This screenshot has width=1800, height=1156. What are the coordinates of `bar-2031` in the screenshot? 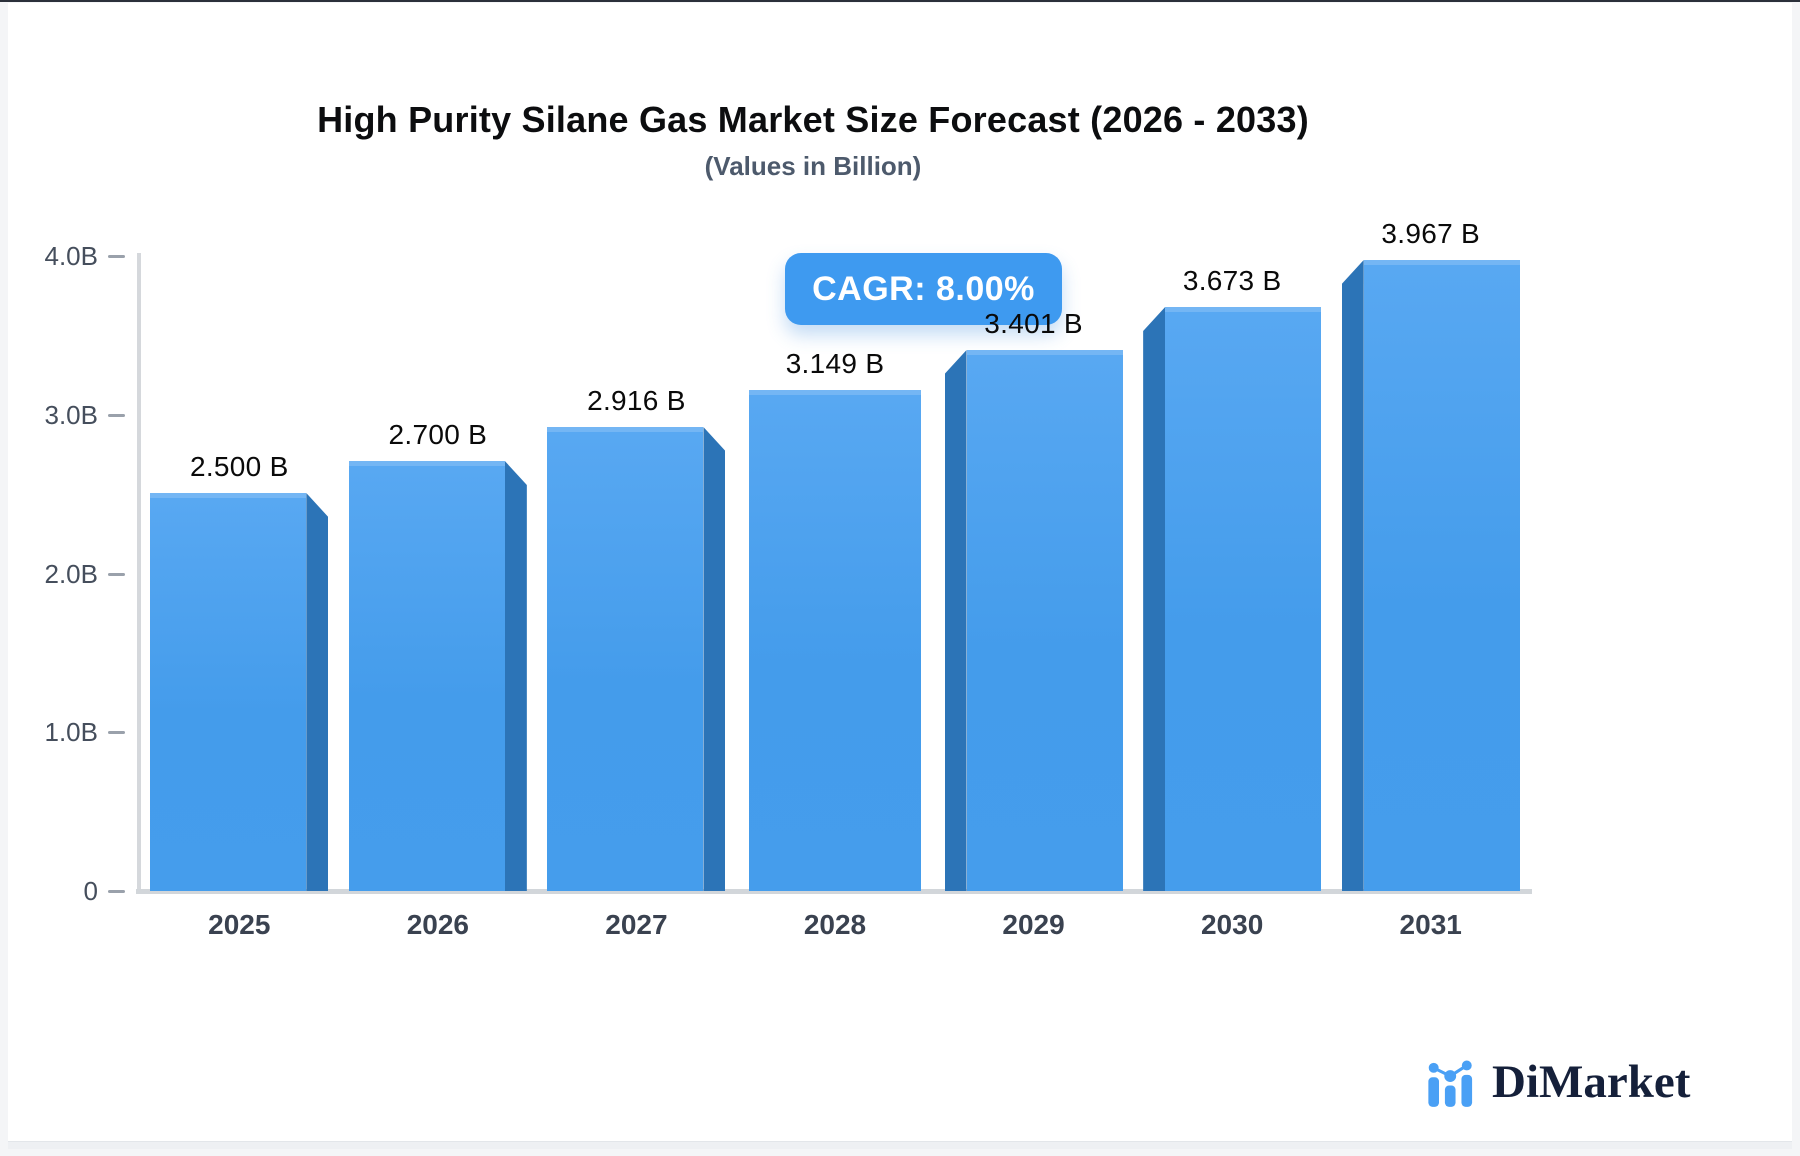 It's located at (1430, 575).